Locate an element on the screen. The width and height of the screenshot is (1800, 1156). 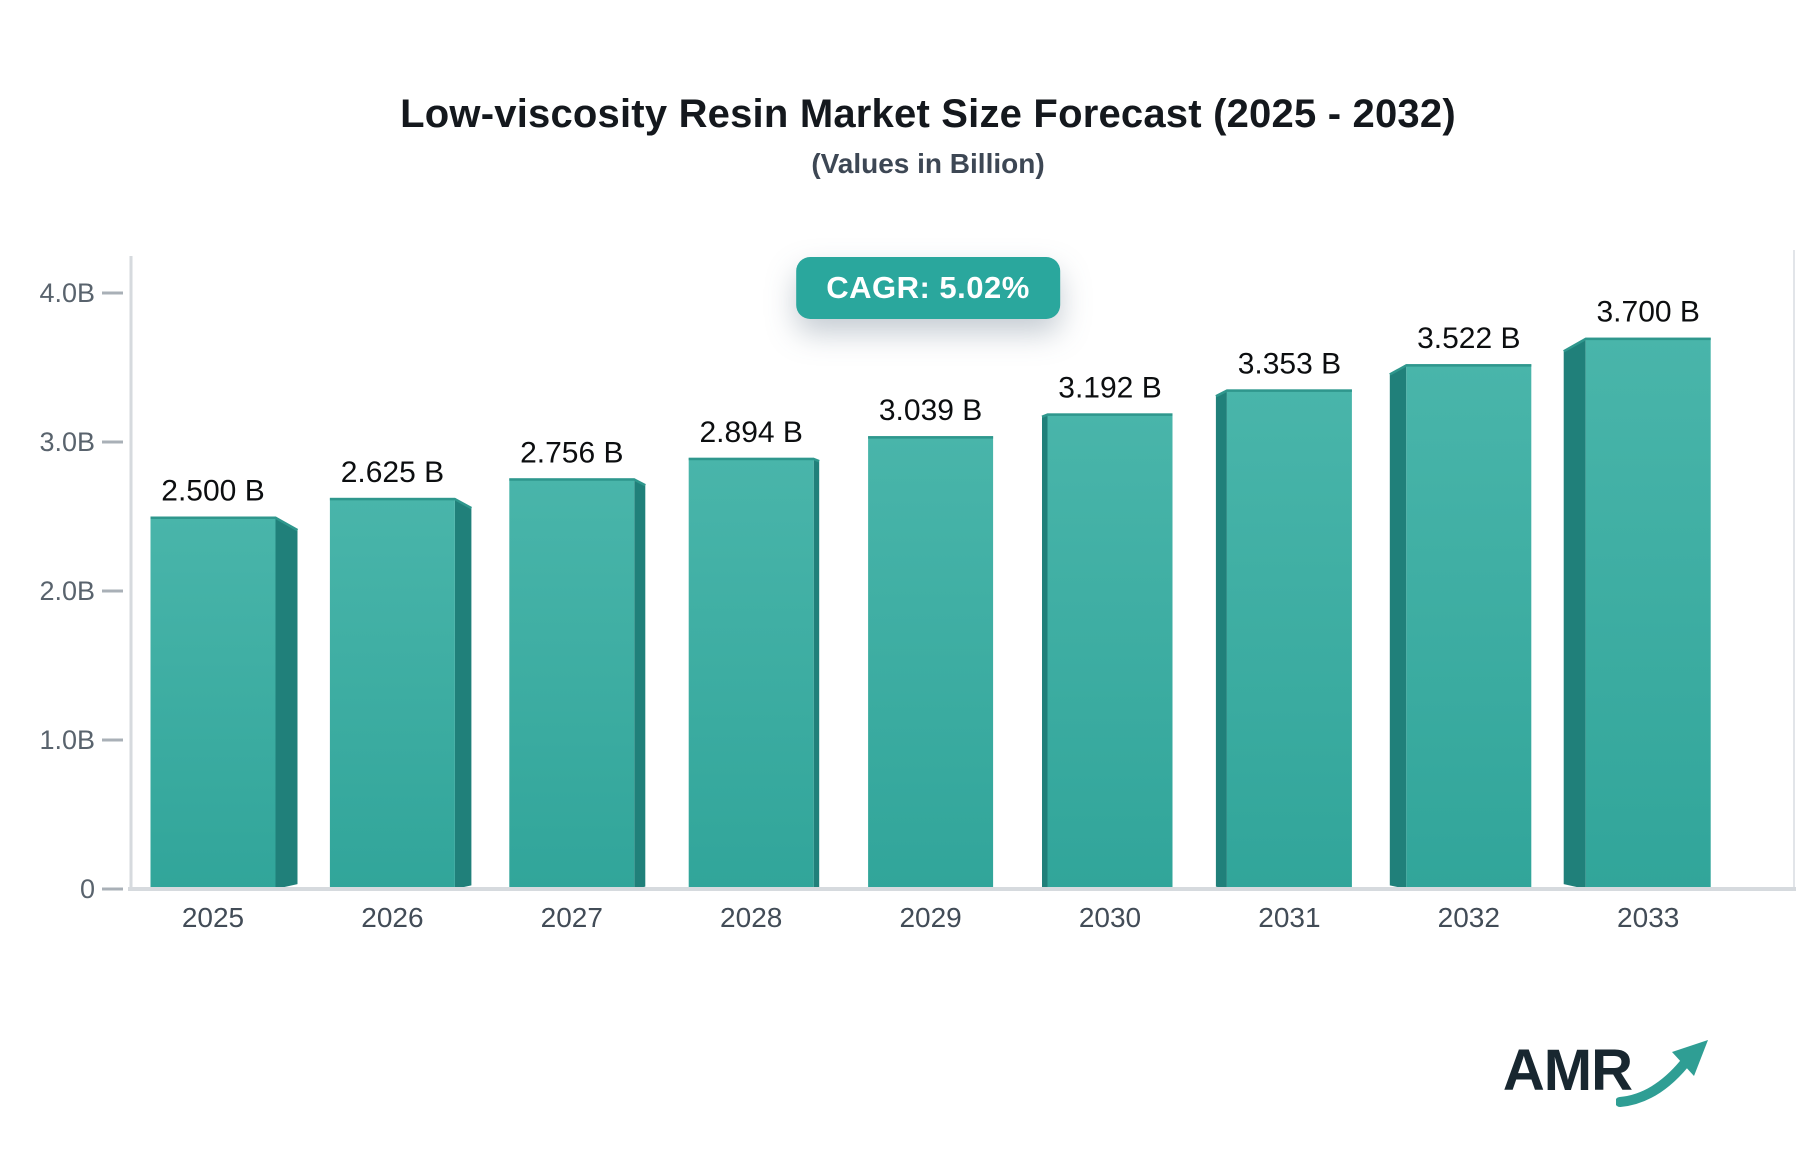
y-tick-label: 0 is located at coordinates (87, 889).